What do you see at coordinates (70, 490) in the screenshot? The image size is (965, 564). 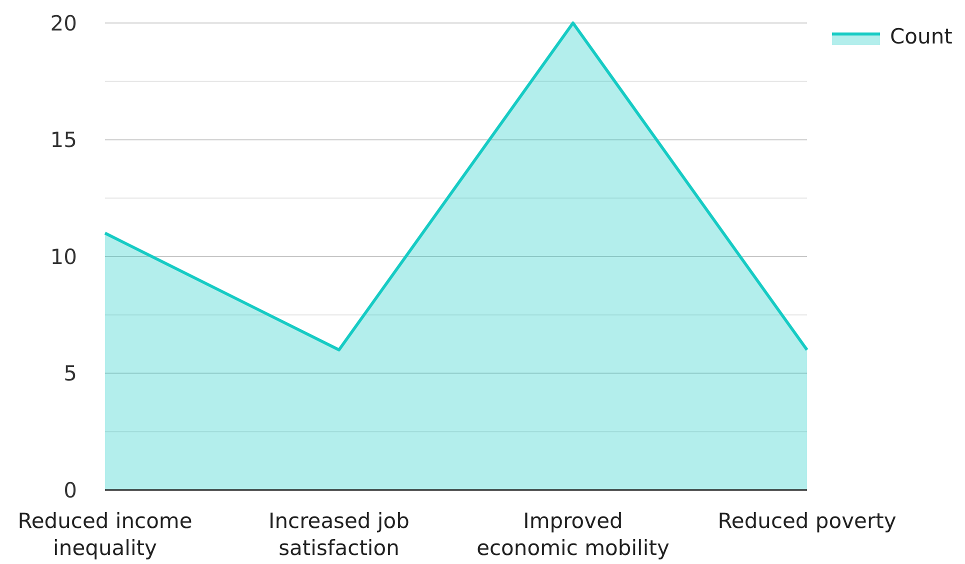 I see `y-tick-label: 0` at bounding box center [70, 490].